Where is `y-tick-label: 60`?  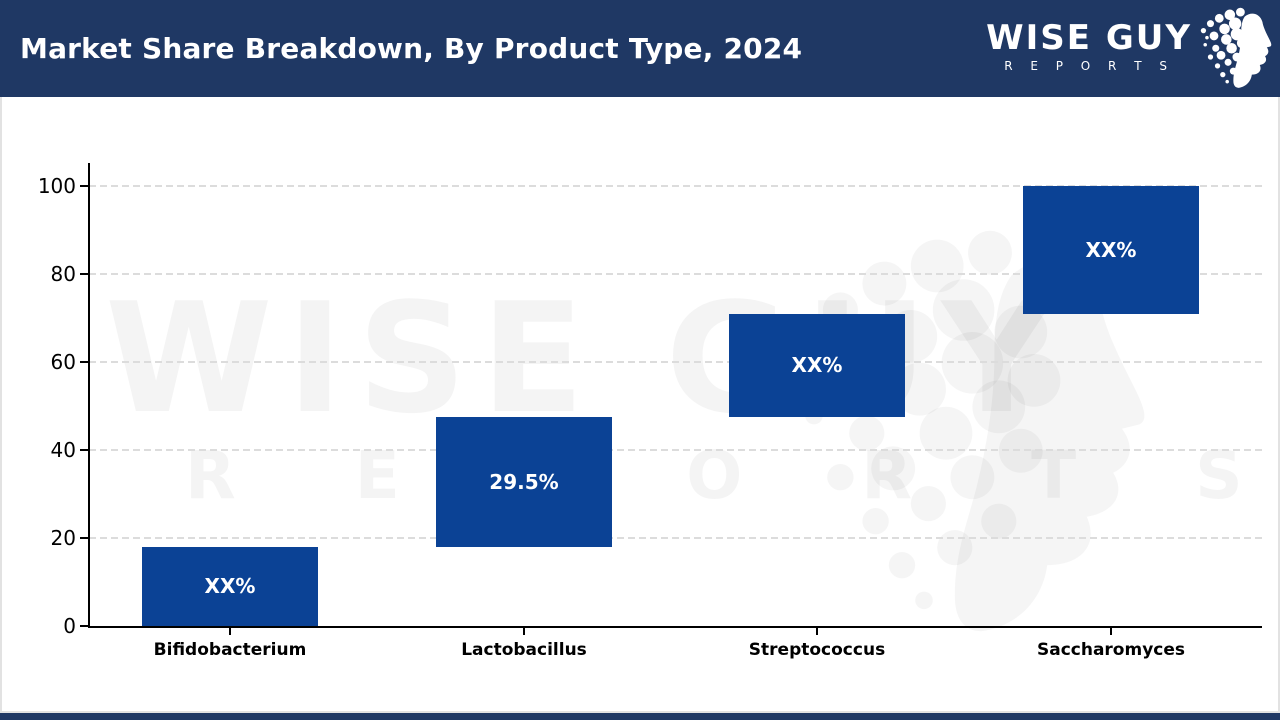
y-tick-label: 60 is located at coordinates (63, 362).